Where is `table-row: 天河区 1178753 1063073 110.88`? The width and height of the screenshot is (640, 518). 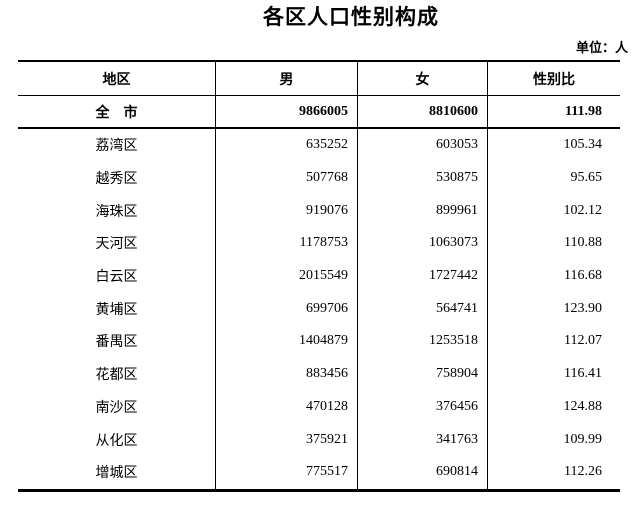
table-row: 天河区 1178753 1063073 110.88 is located at coordinates (319, 243).